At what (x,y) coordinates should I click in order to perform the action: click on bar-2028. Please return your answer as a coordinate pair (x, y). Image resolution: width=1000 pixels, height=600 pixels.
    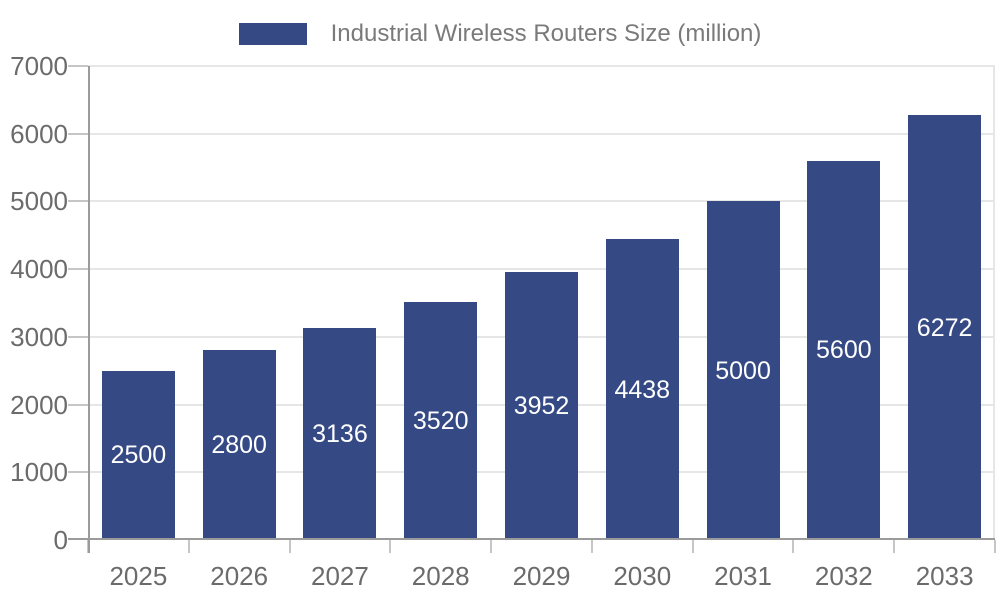
    Looking at the image, I should click on (441, 420).